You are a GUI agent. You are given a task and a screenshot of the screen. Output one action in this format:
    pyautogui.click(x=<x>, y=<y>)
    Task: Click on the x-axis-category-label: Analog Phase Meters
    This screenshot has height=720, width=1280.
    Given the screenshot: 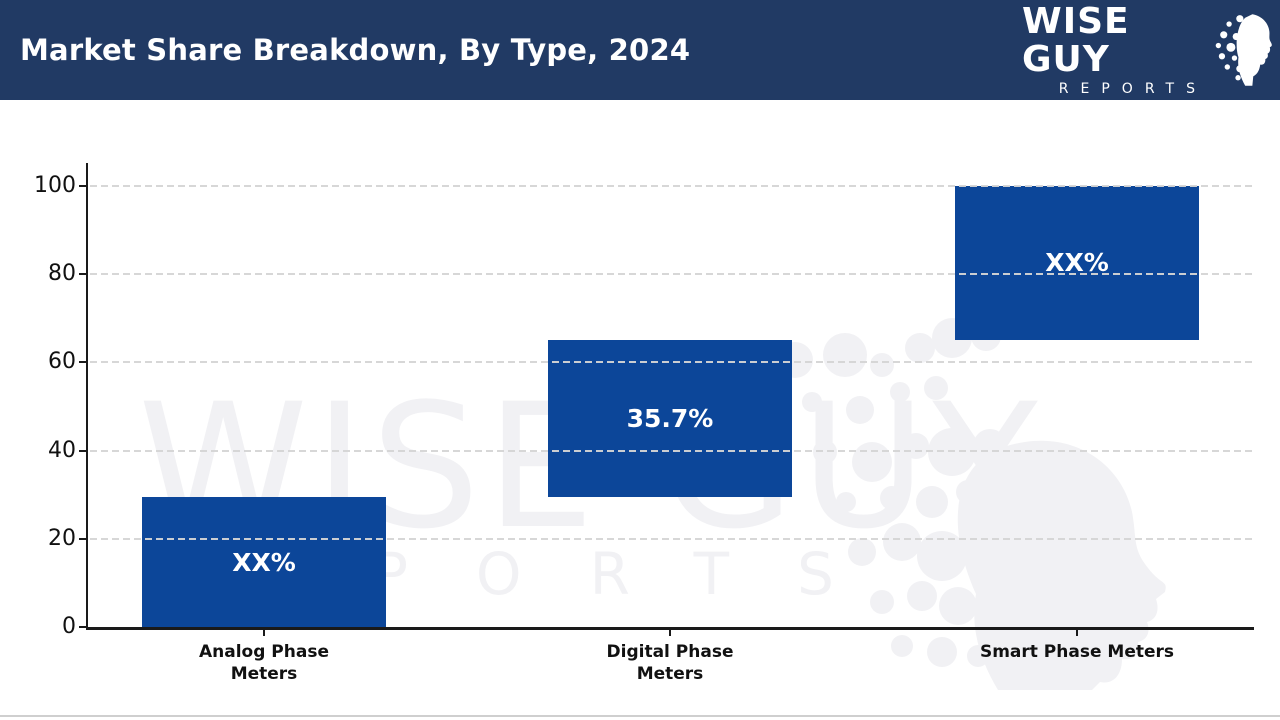 What is the action you would take?
    pyautogui.click(x=263, y=663)
    